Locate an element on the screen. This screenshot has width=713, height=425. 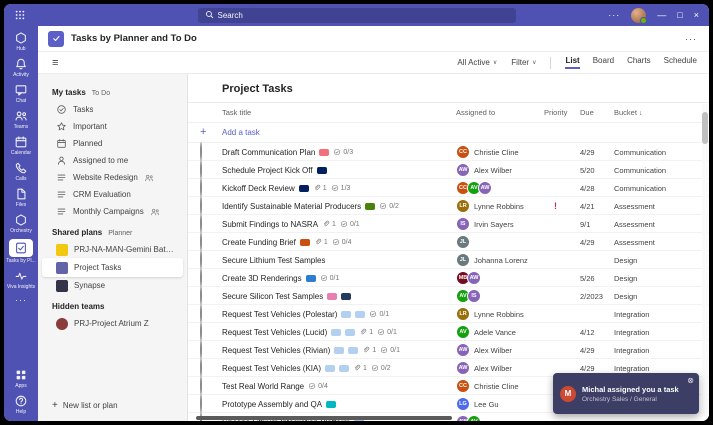
maximize-icon: □ is located at coordinates (680, 14).